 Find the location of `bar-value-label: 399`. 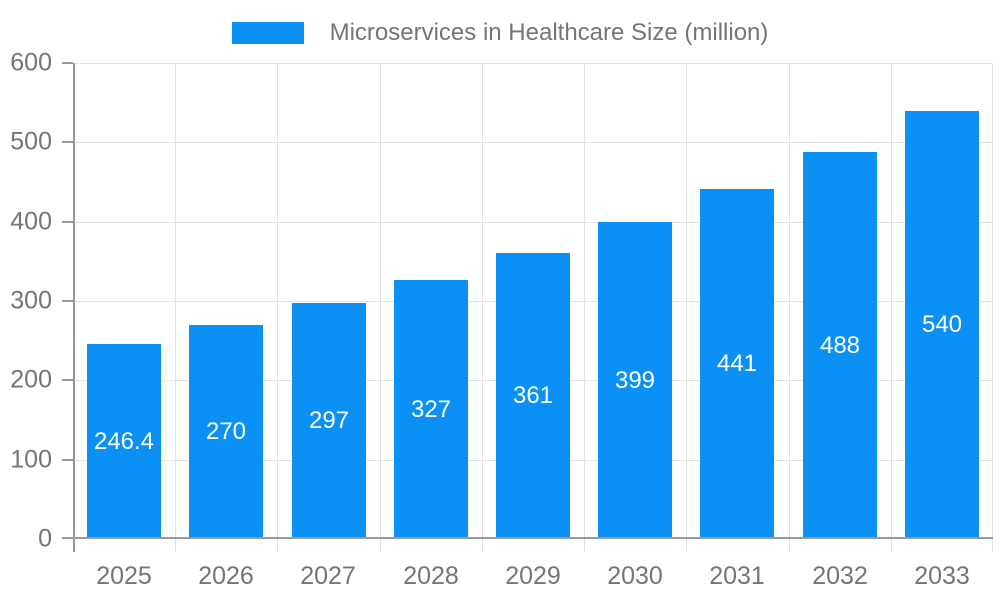

bar-value-label: 399 is located at coordinates (635, 380).